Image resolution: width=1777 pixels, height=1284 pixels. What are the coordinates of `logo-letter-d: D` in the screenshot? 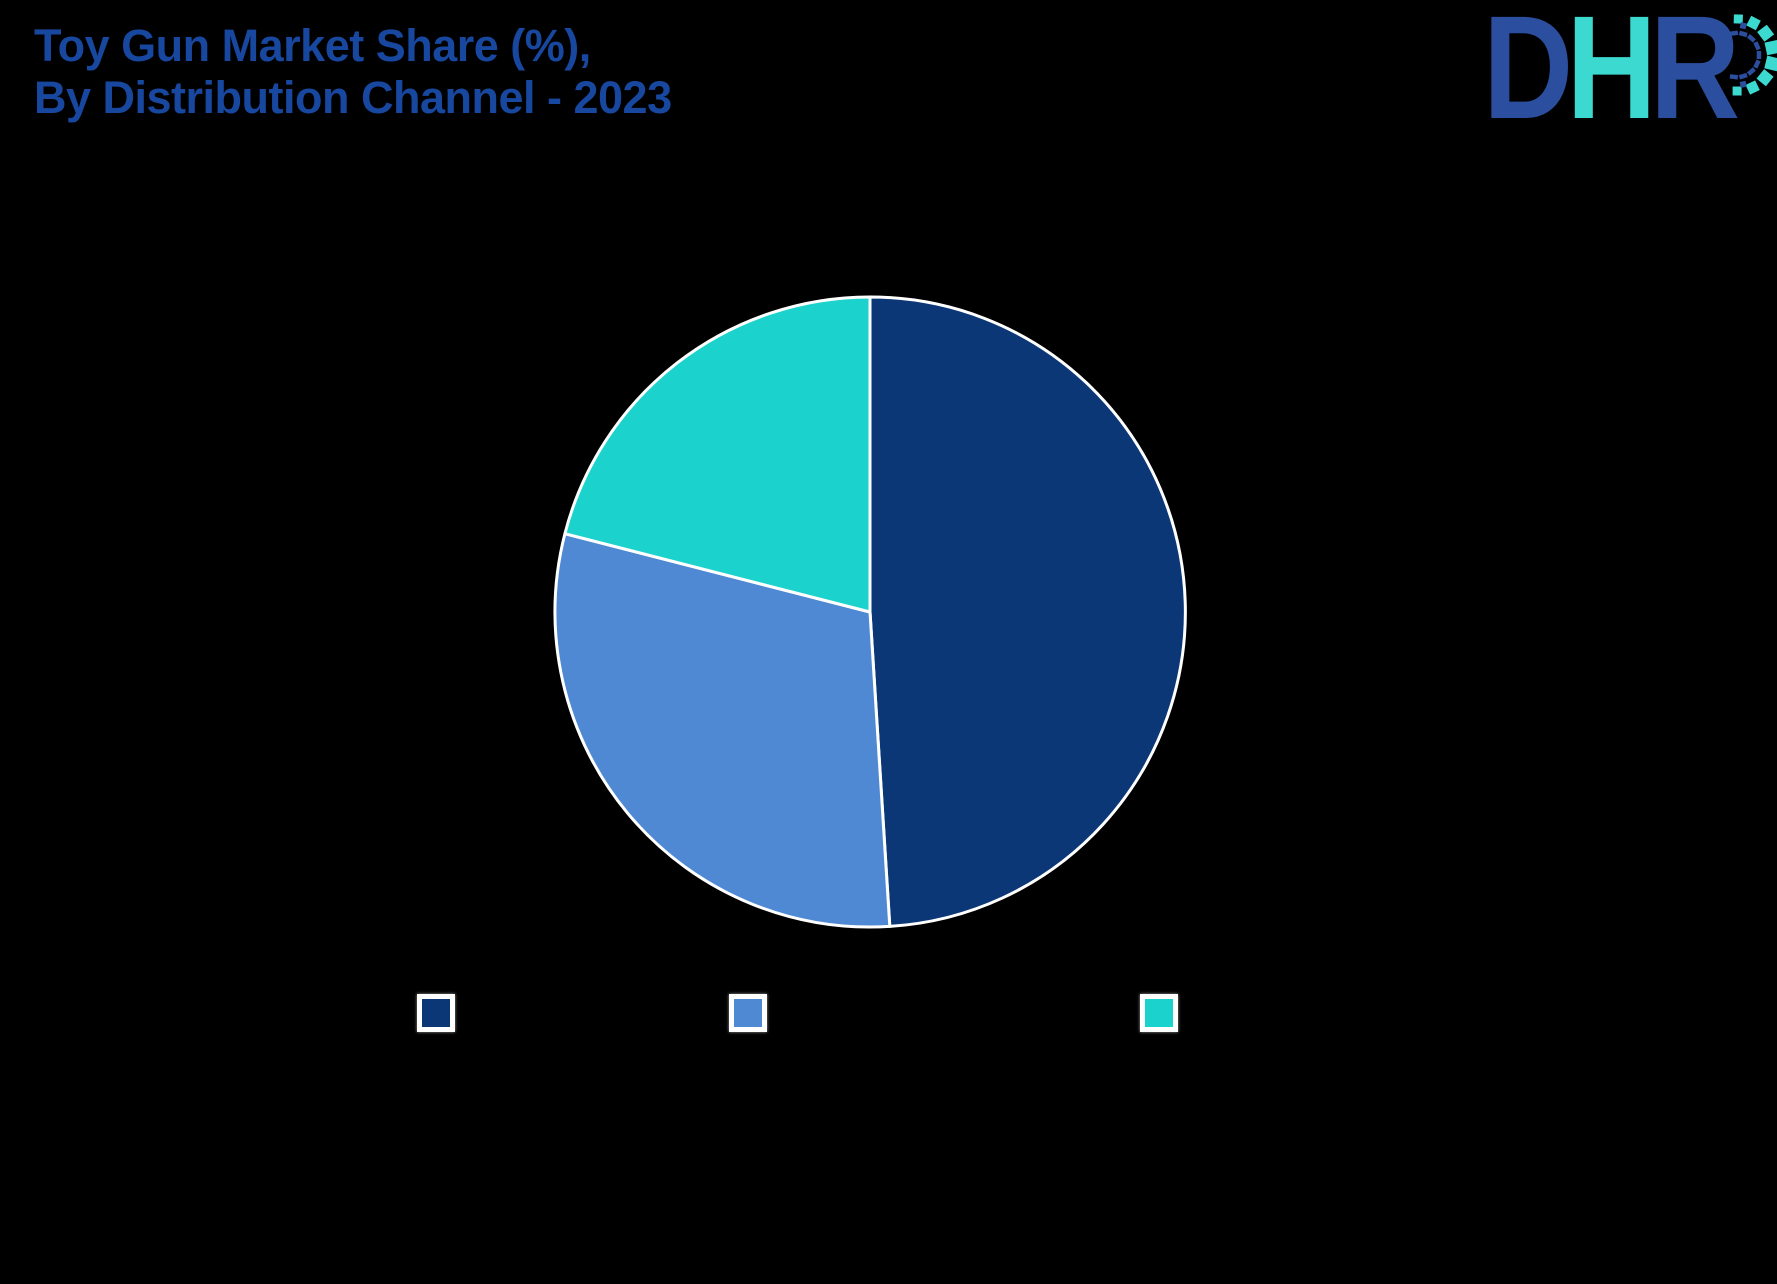 It's located at (1528, 75).